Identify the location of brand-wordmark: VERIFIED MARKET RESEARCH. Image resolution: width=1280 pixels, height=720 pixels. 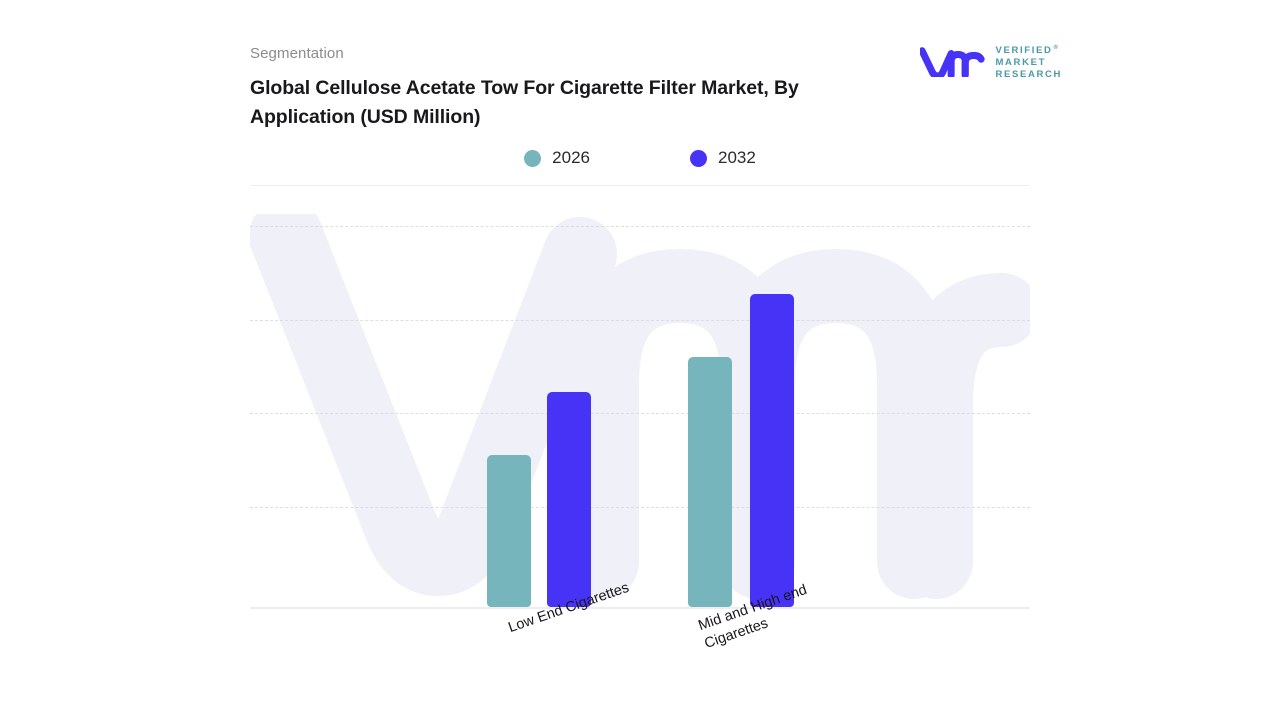
(1028, 62).